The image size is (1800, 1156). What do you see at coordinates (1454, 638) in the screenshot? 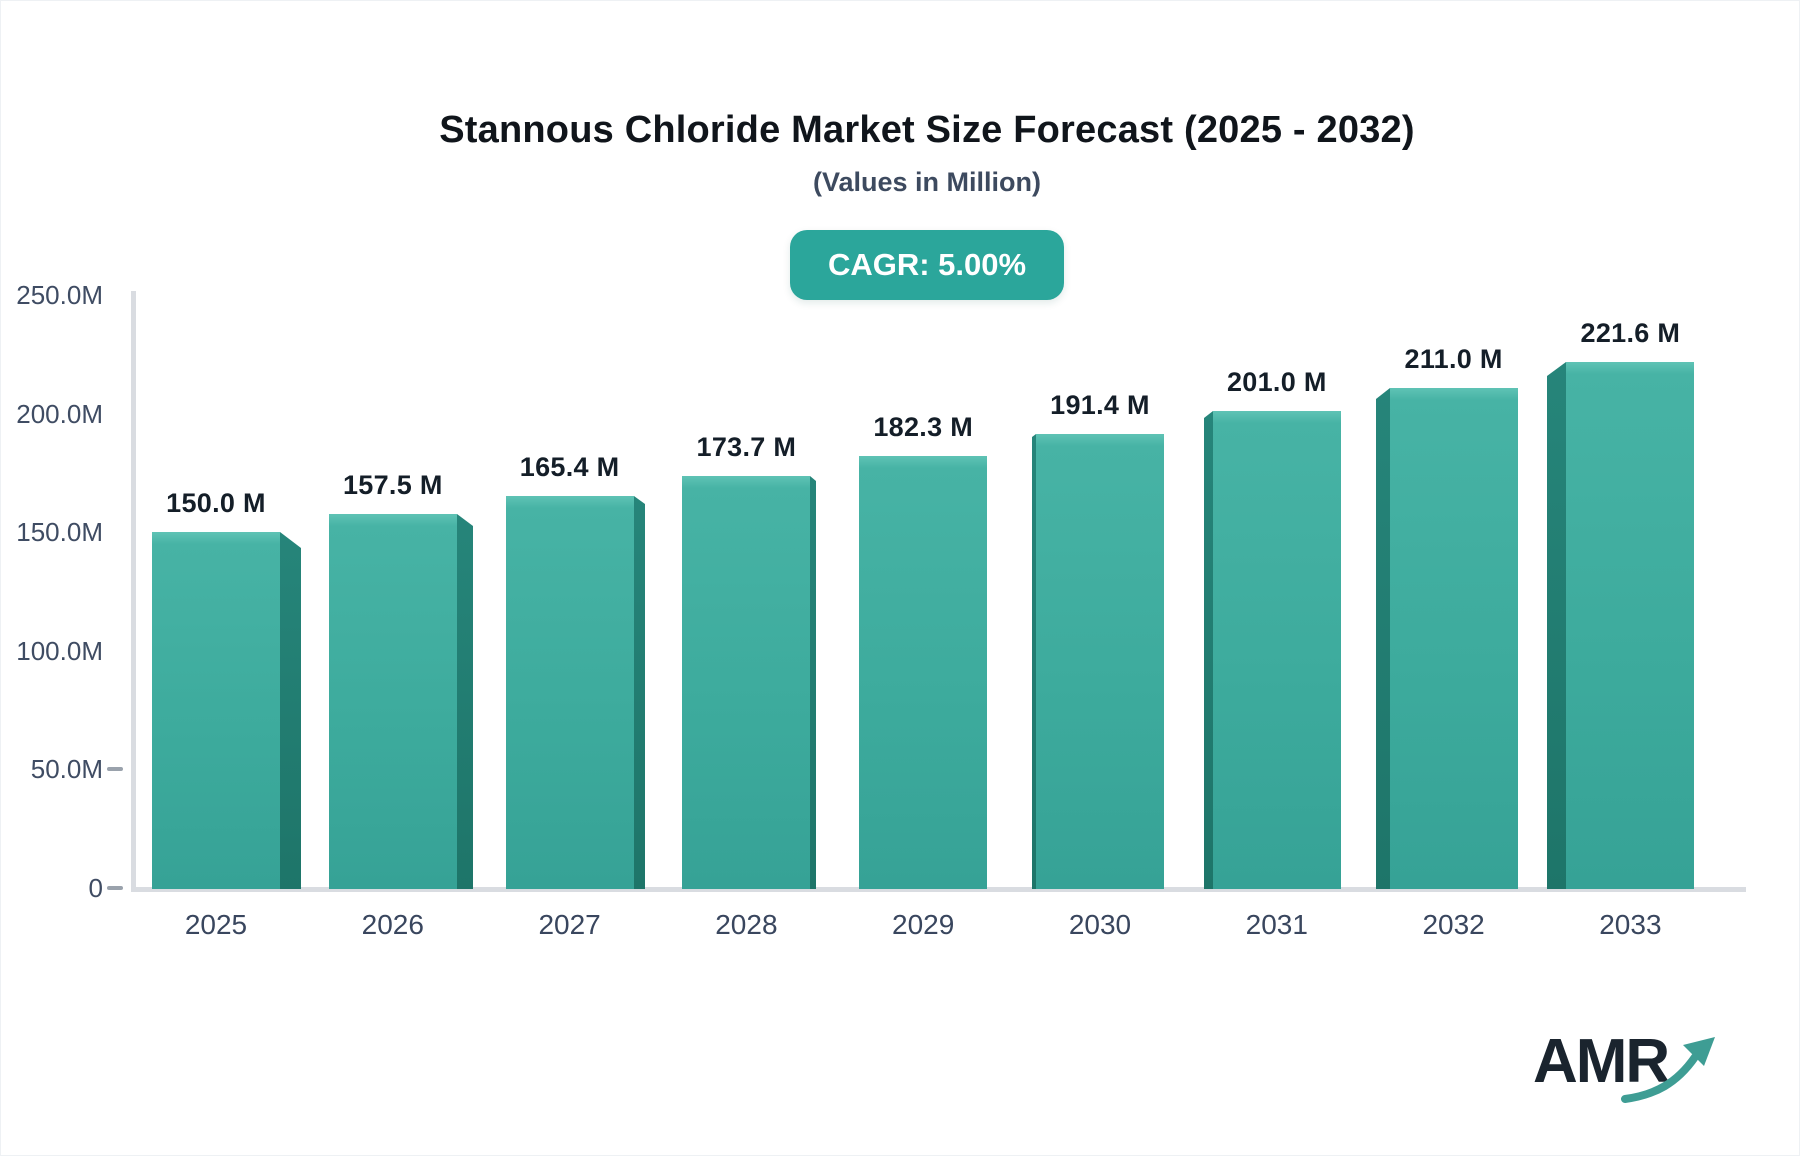
I see `bar-2032` at bounding box center [1454, 638].